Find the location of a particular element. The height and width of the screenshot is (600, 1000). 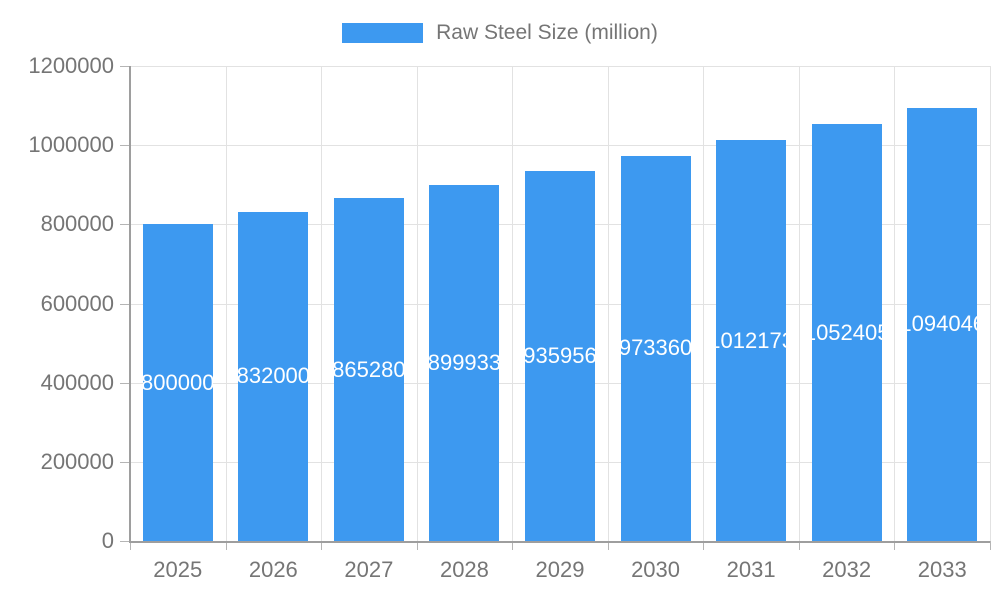

x-axis-line is located at coordinates (559, 542).